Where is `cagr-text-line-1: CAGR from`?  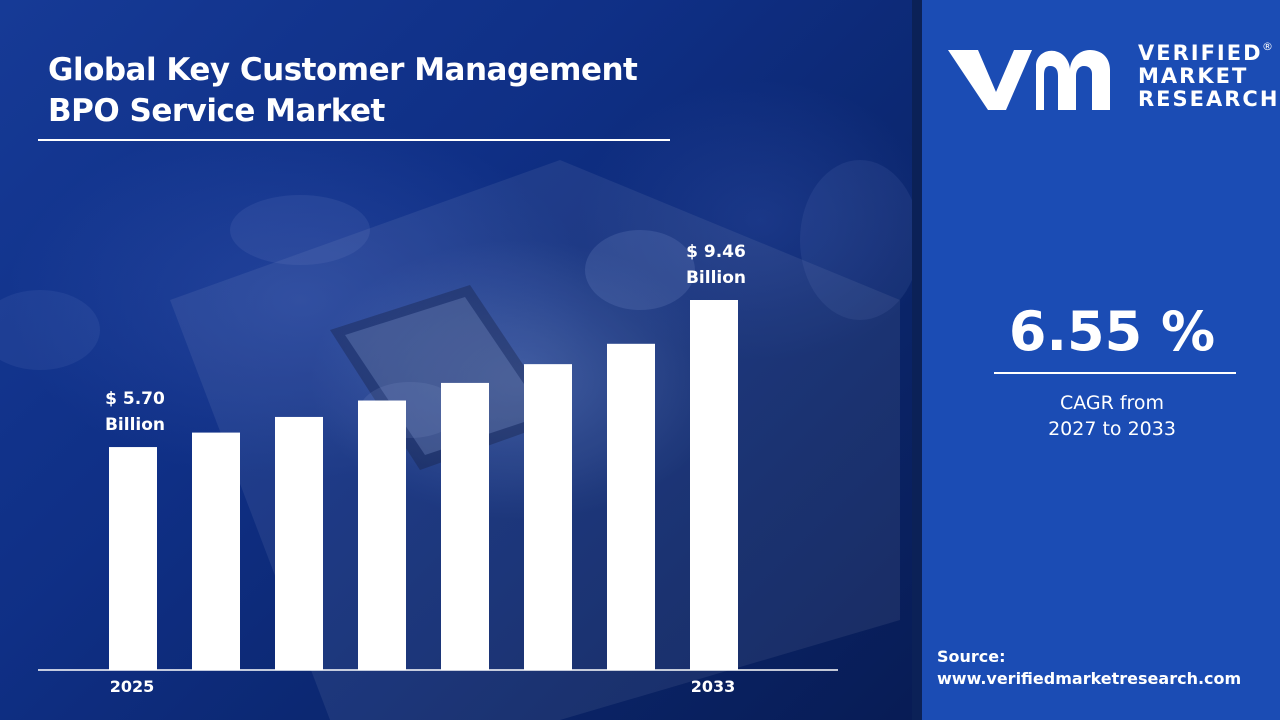 cagr-text-line-1: CAGR from is located at coordinates (1112, 403).